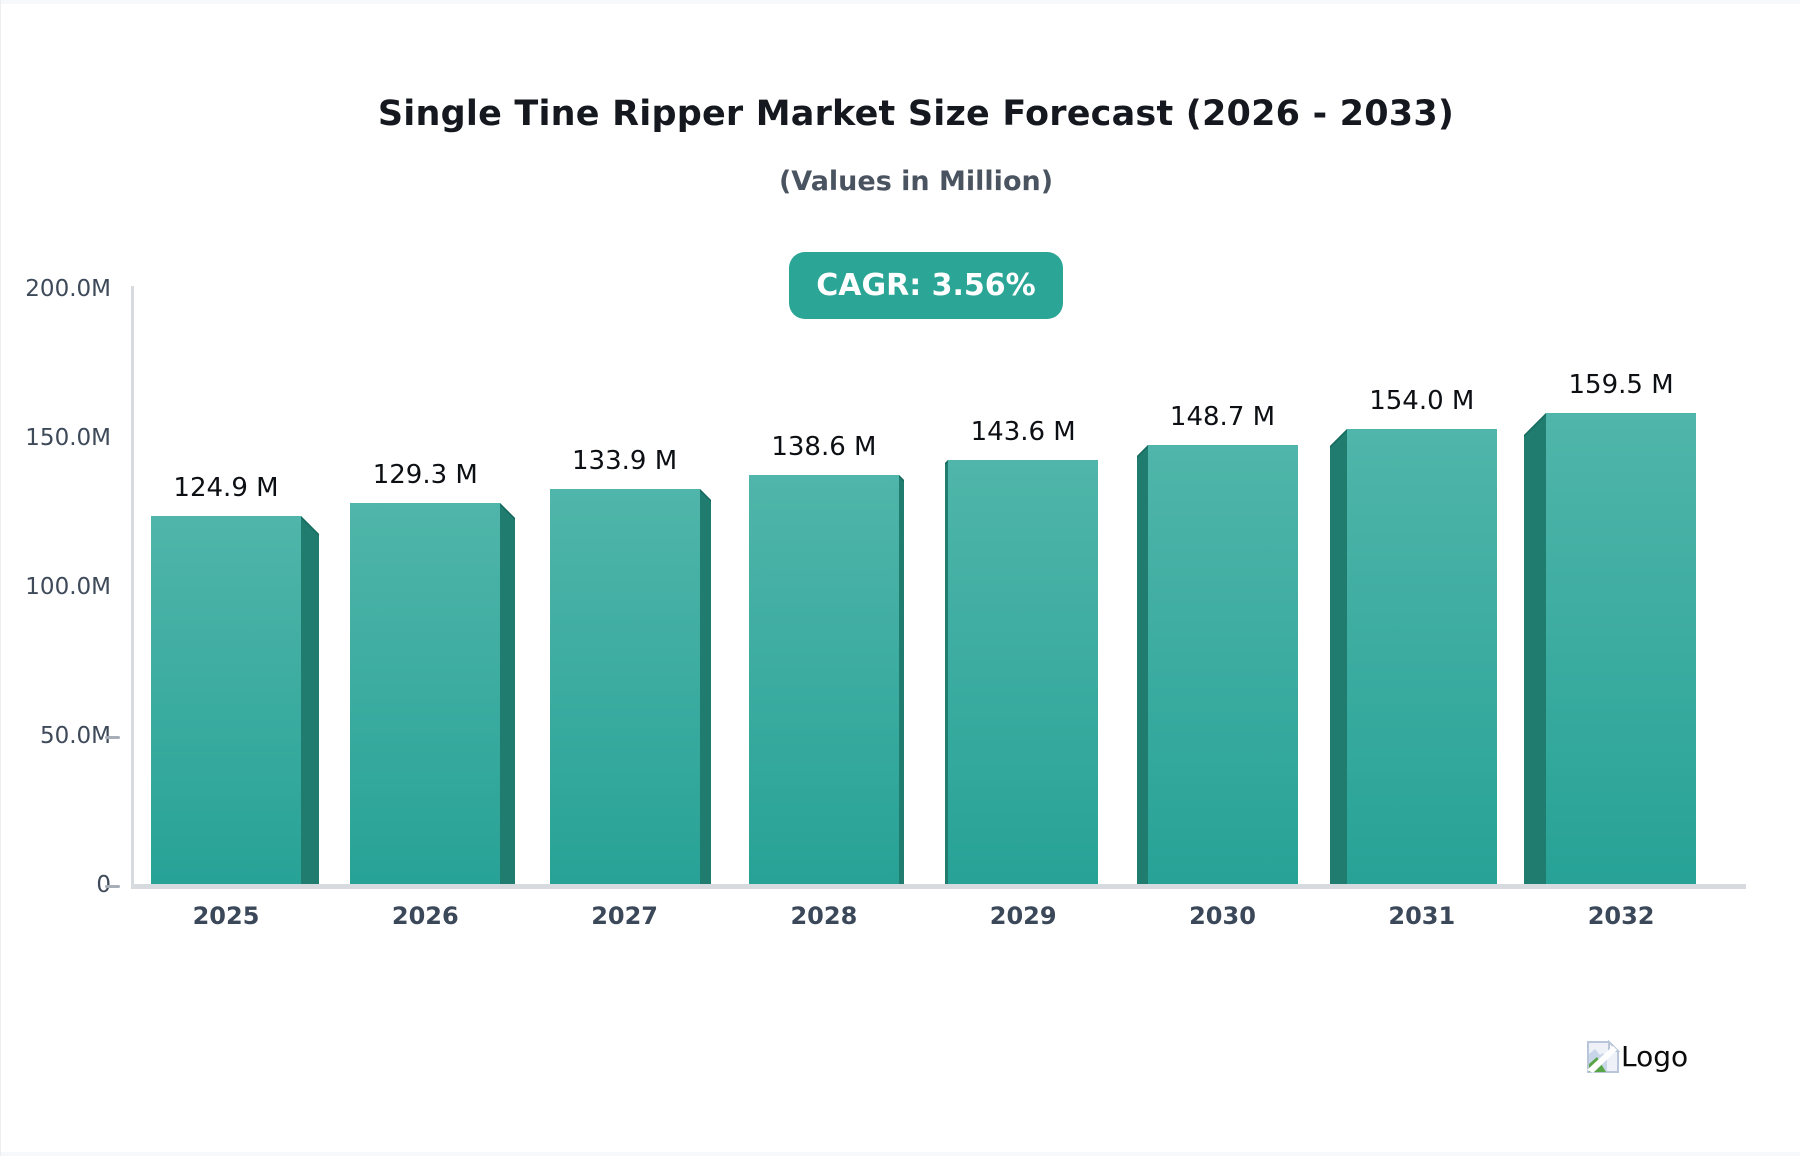 This screenshot has width=1800, height=1156. What do you see at coordinates (425, 475) in the screenshot?
I see `bar-value-label: 129.3 M` at bounding box center [425, 475].